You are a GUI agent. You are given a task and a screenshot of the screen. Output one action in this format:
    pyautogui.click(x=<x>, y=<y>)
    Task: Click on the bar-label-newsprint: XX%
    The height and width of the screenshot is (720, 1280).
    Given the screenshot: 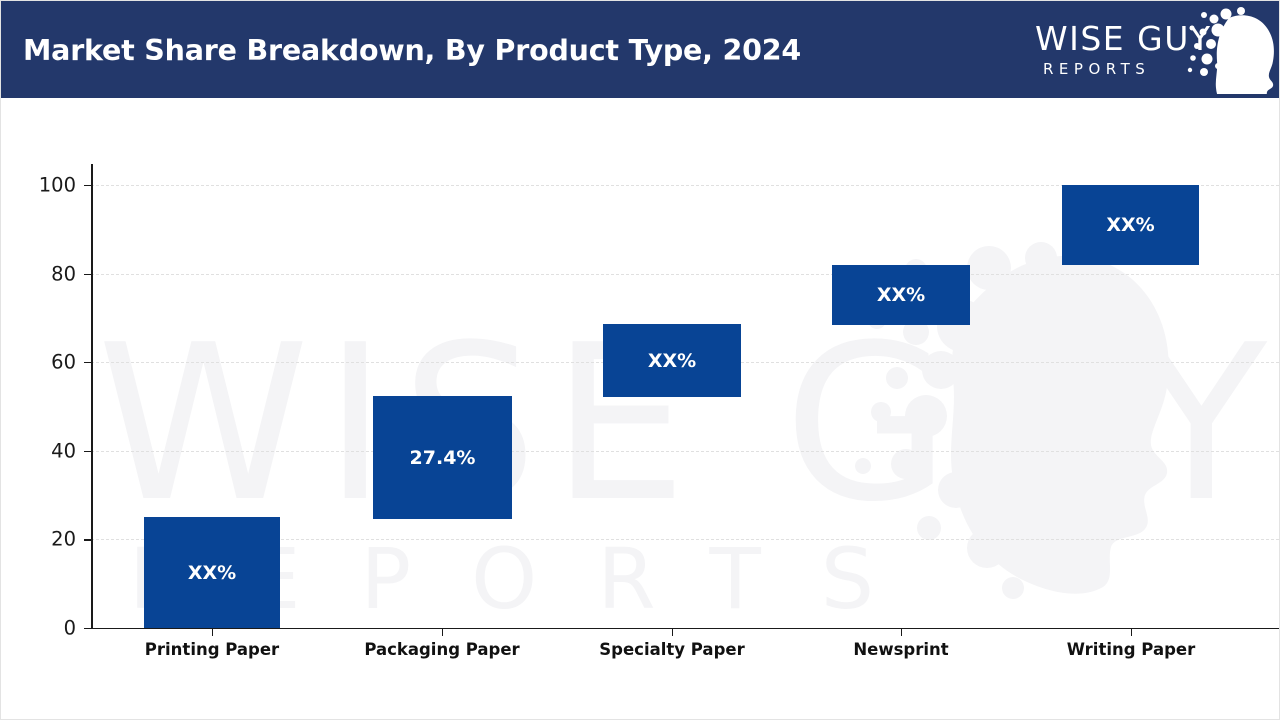 What is the action you would take?
    pyautogui.click(x=901, y=295)
    